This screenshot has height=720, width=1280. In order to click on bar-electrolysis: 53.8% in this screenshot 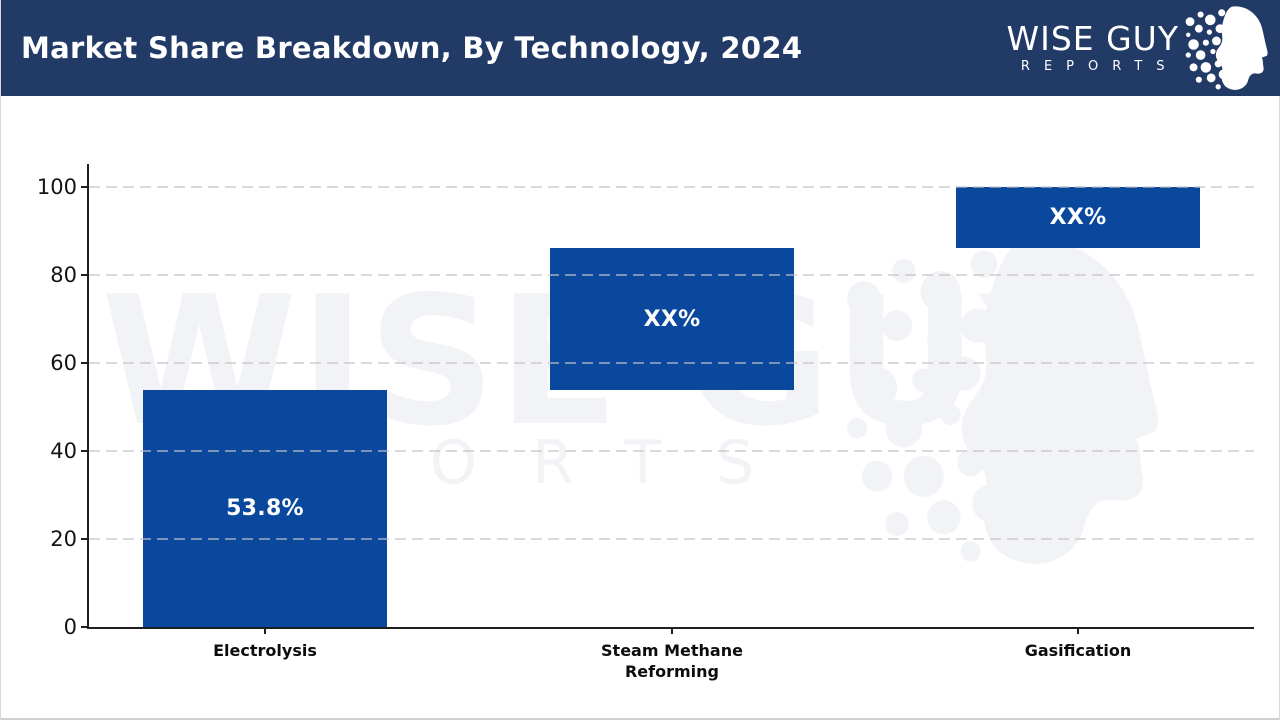, I will do `click(265, 508)`.